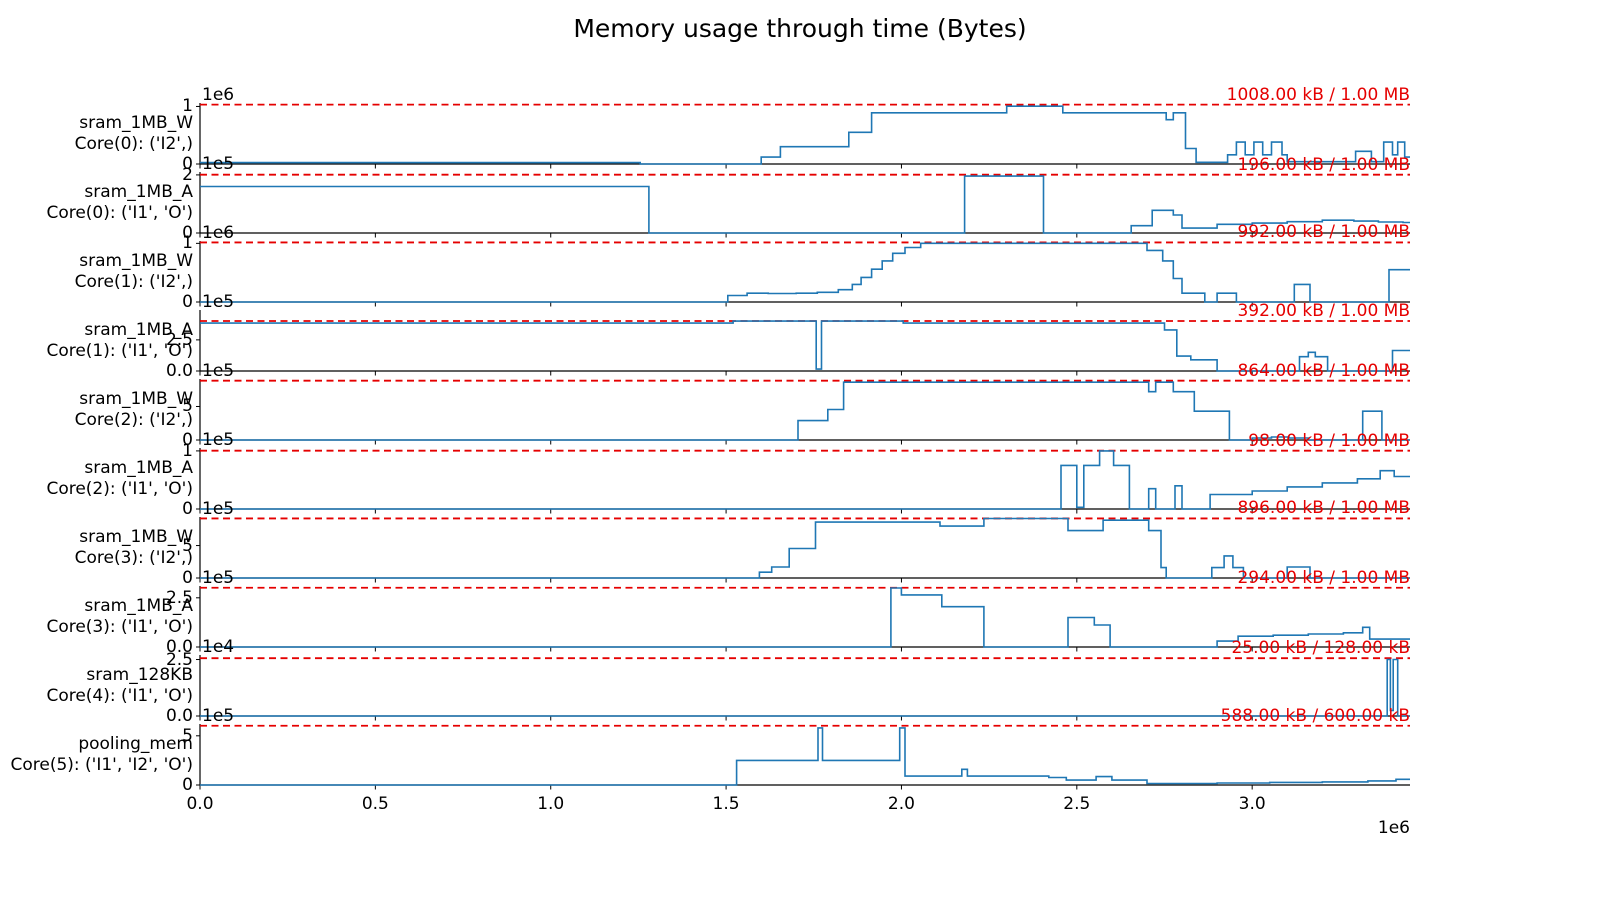  I want to click on y-axis-scale-offset: 1e4, so click(218, 647).